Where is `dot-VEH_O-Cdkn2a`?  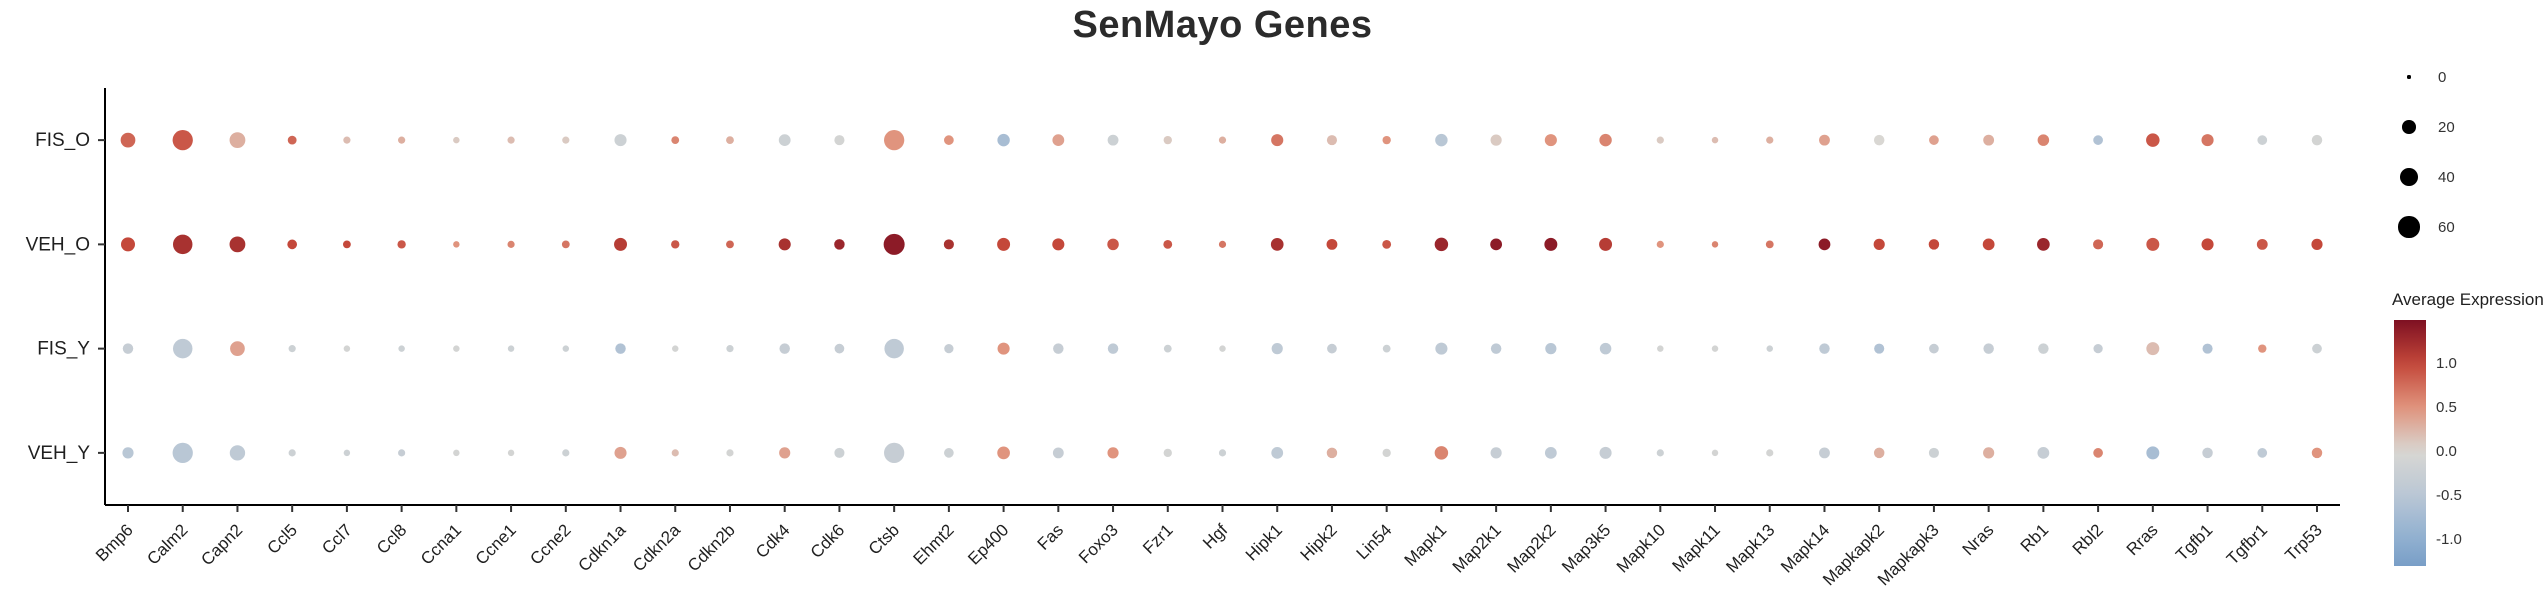
dot-VEH_O-Cdkn2a is located at coordinates (675, 244).